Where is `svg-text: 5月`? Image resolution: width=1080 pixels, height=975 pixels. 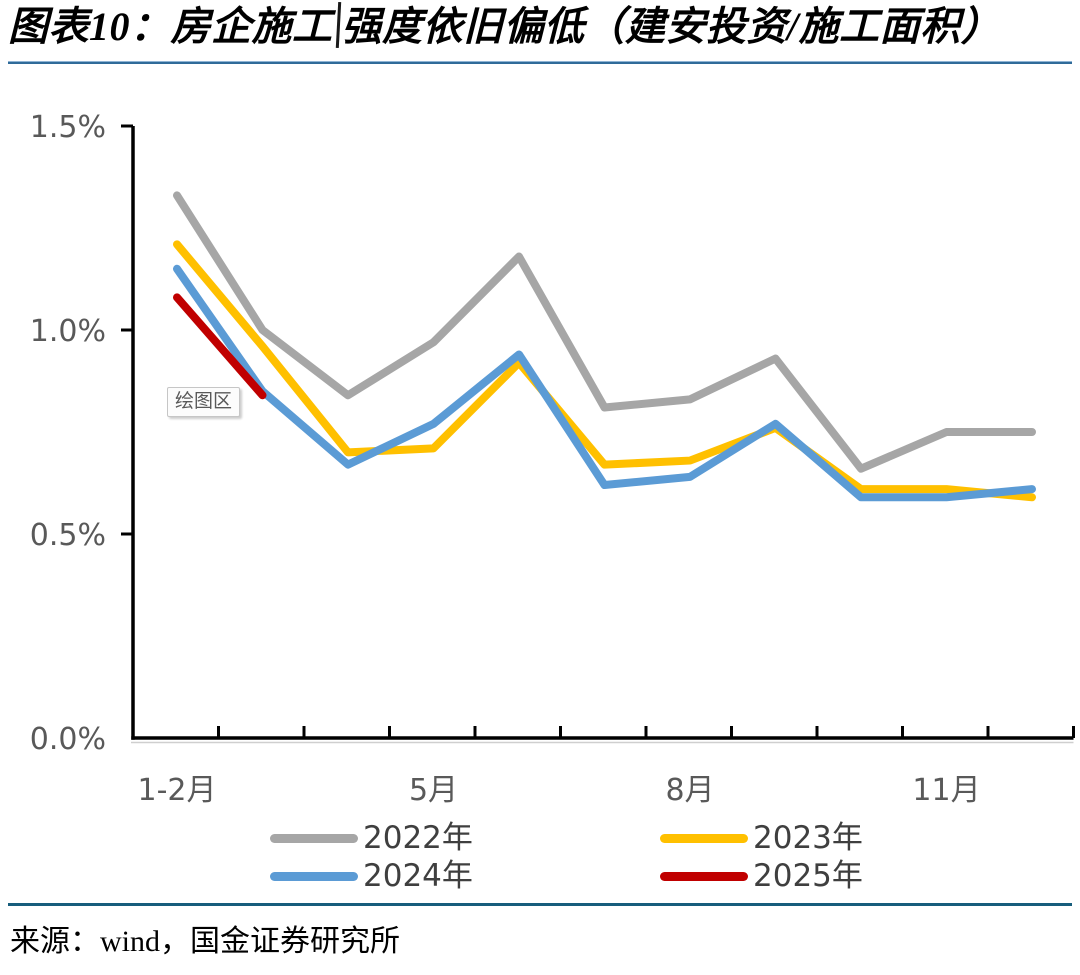 svg-text: 5月 is located at coordinates (433, 790).